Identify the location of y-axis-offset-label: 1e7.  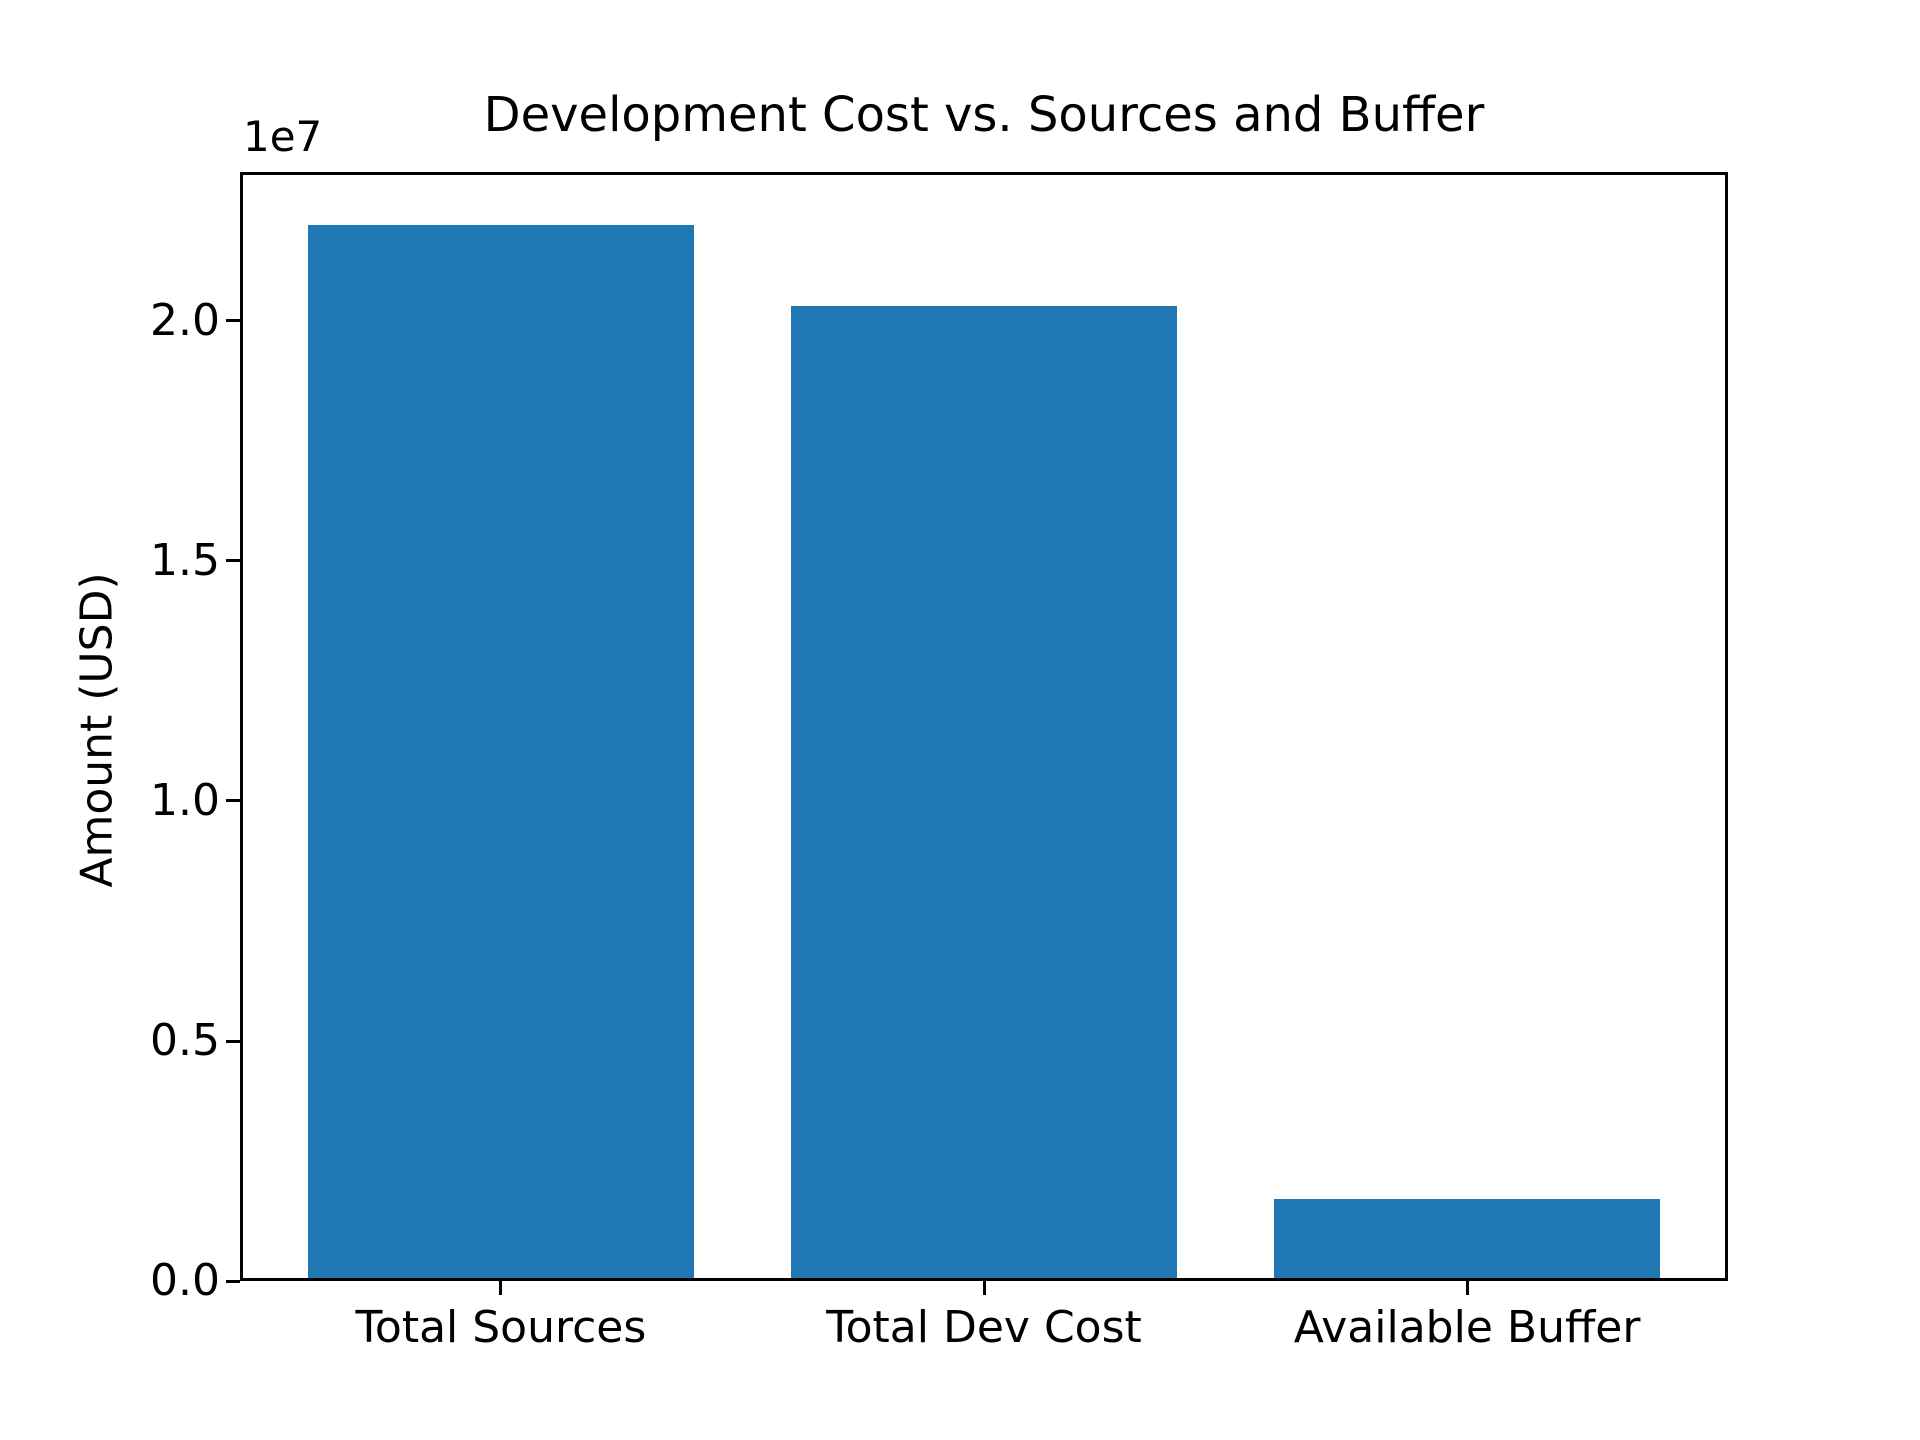
(283, 136).